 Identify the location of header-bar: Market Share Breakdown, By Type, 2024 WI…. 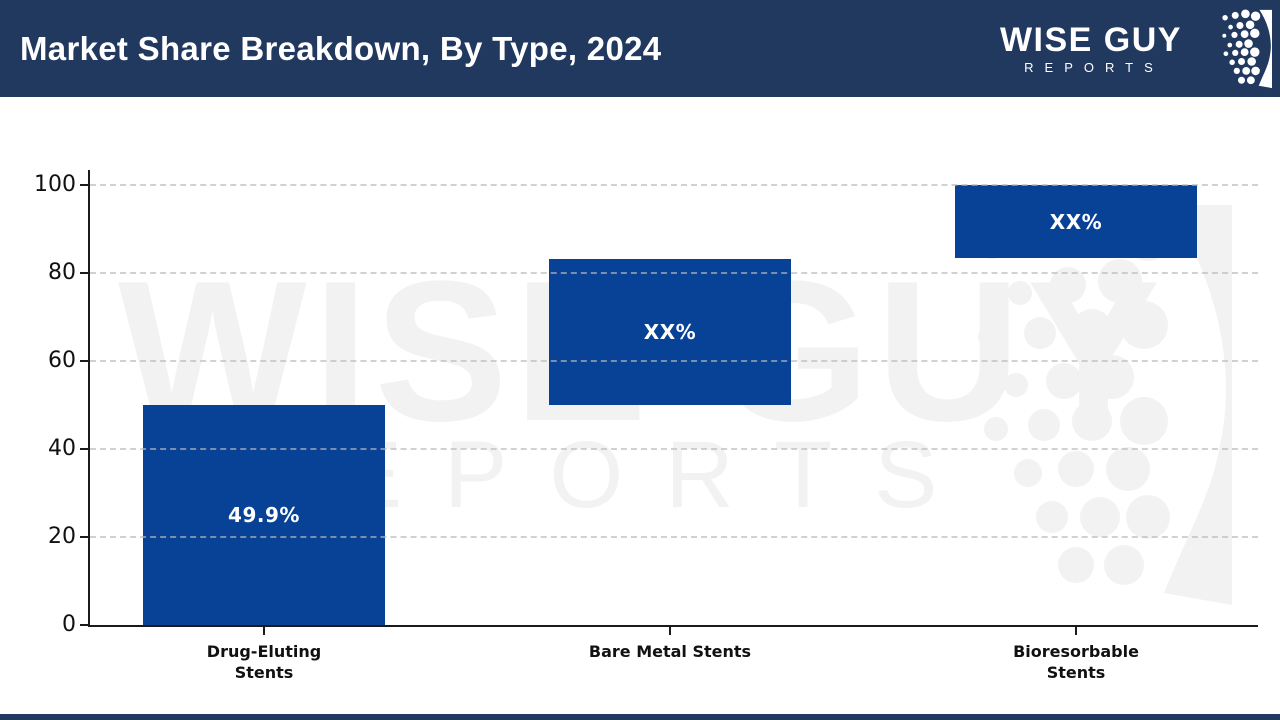
(640, 48).